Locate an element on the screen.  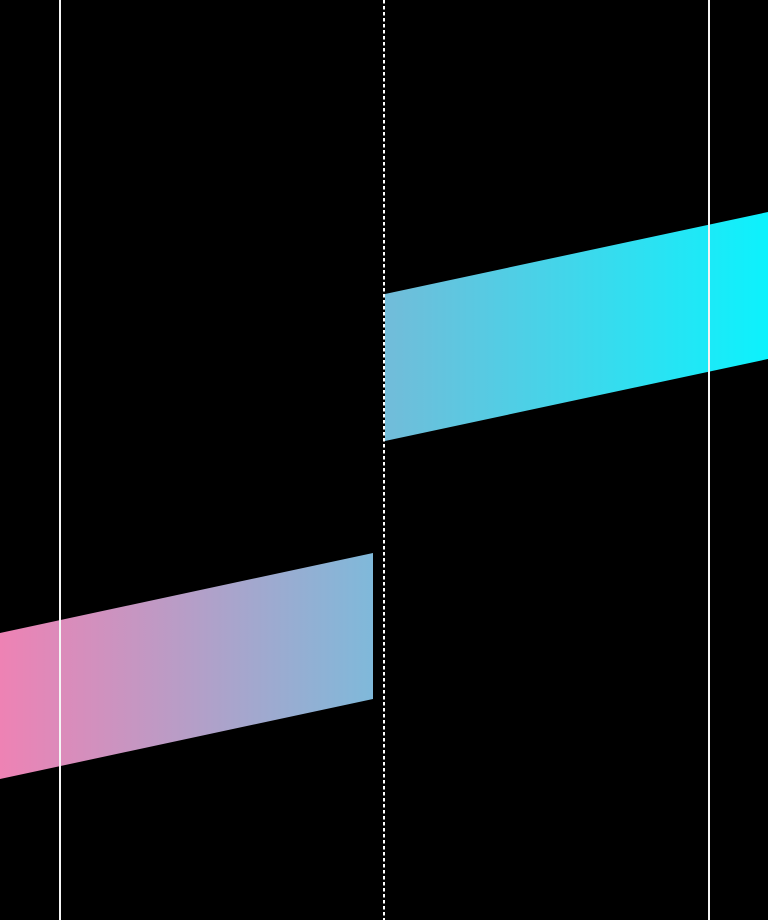
gridline-right is located at coordinates (709, 460).